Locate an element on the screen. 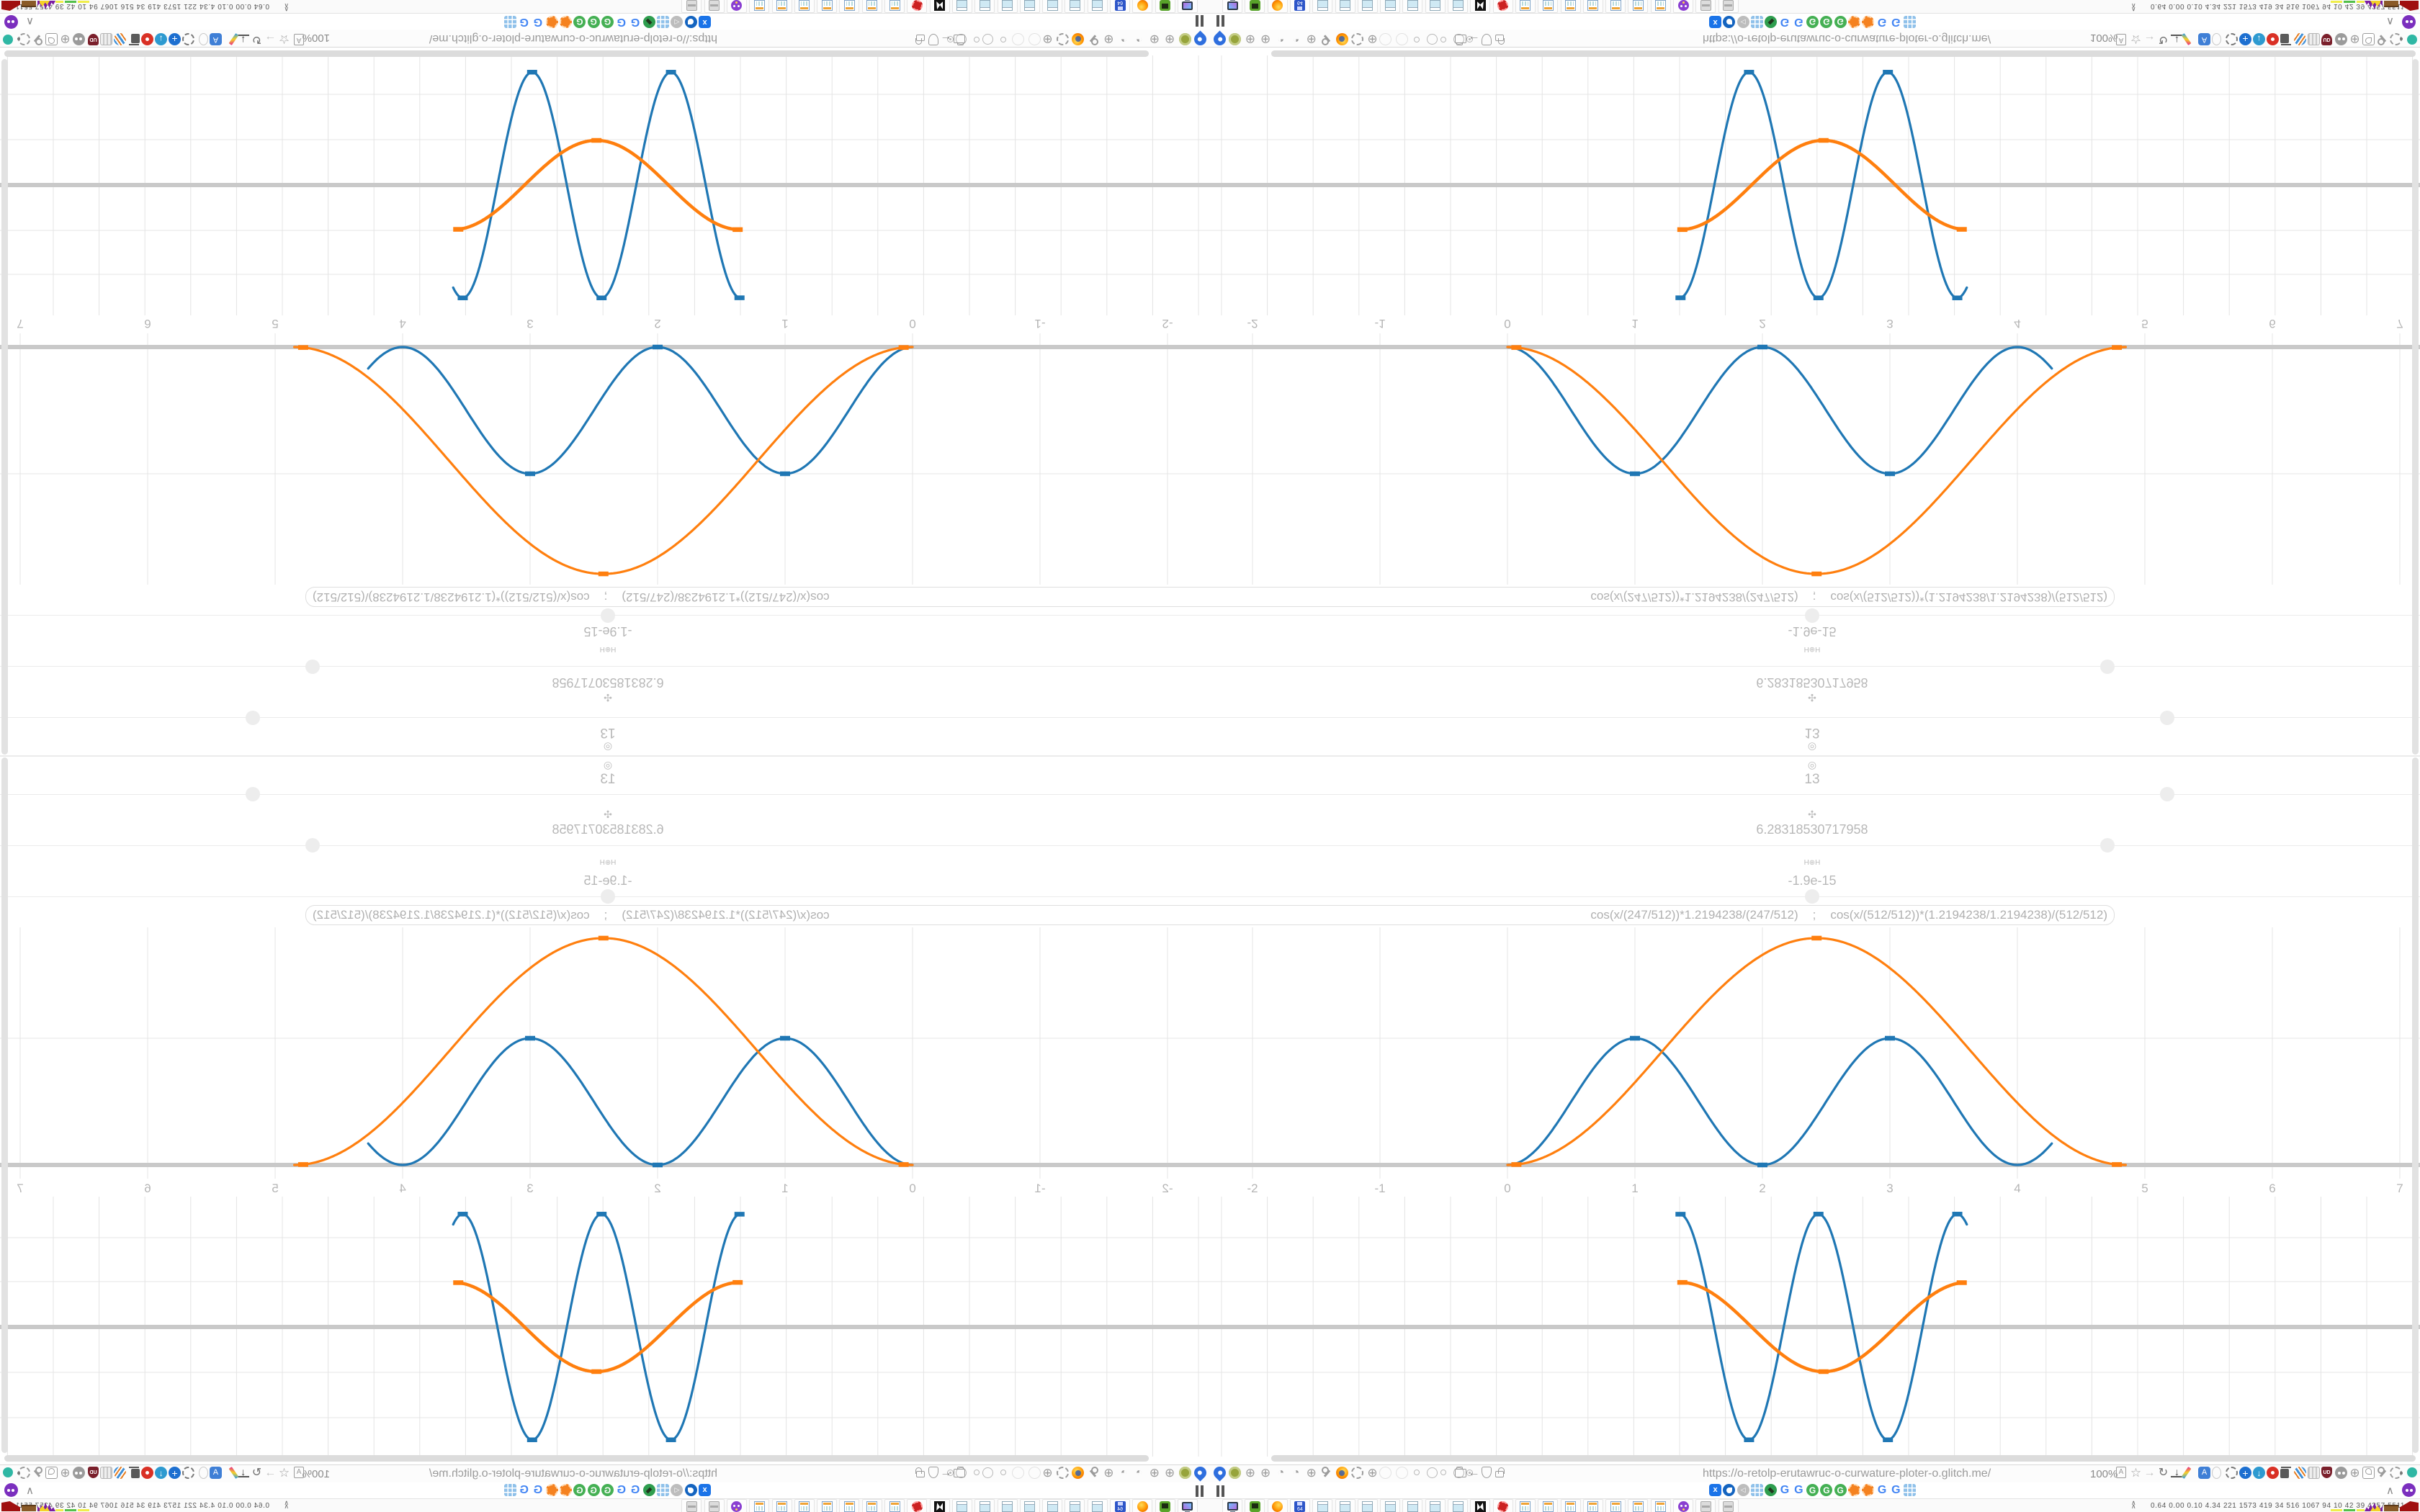  nav-star-icon is located at coordinates (2136, 39).